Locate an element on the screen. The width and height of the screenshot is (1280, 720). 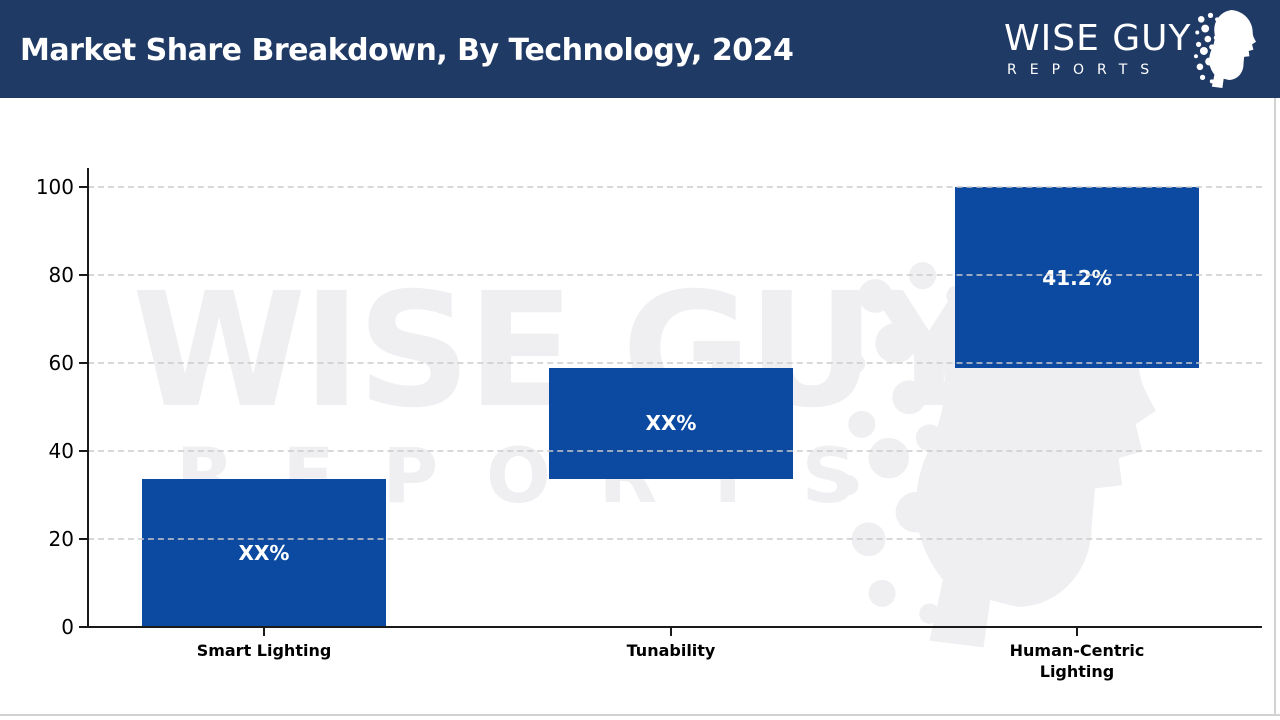
brand-wordmark: WISE GUY REPORTS is located at coordinates (1098, 47).